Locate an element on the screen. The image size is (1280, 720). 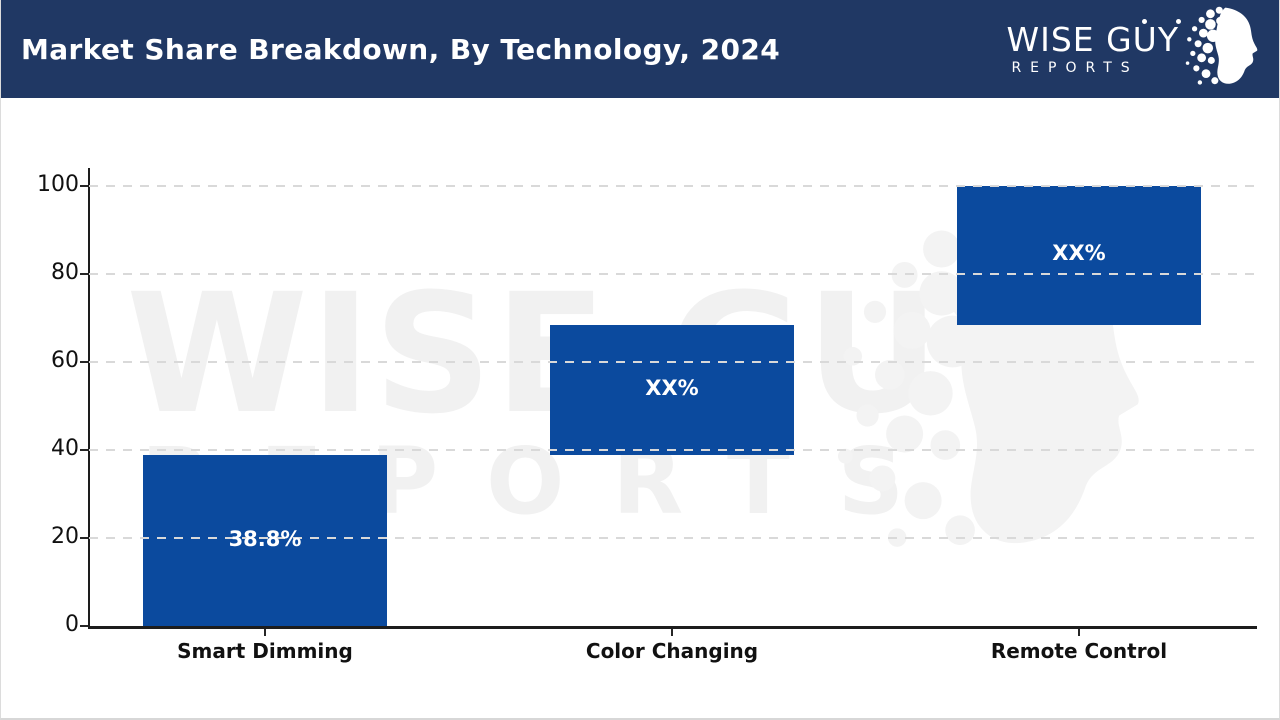
y-axis-tick-label: 100 is located at coordinates (58, 184).